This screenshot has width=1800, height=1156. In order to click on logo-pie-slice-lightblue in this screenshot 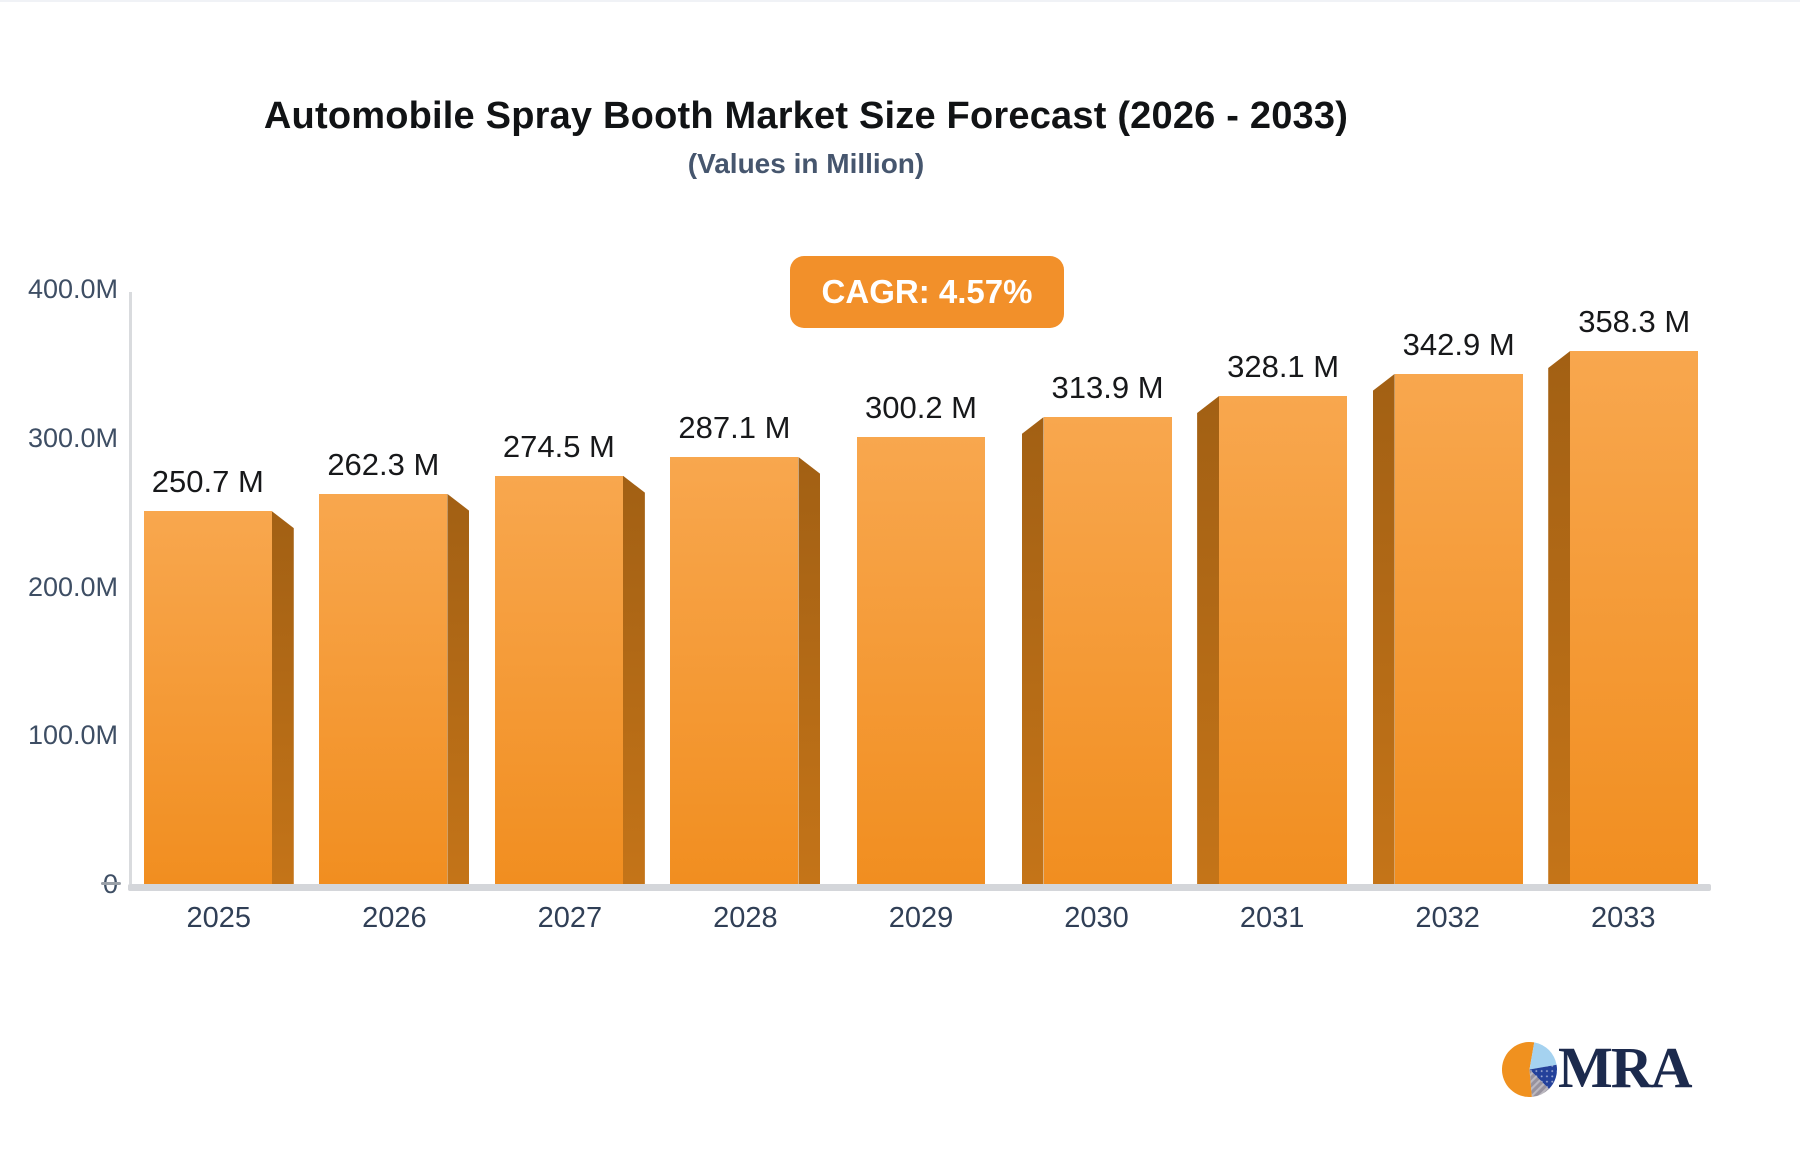, I will do `click(1543, 1056)`.